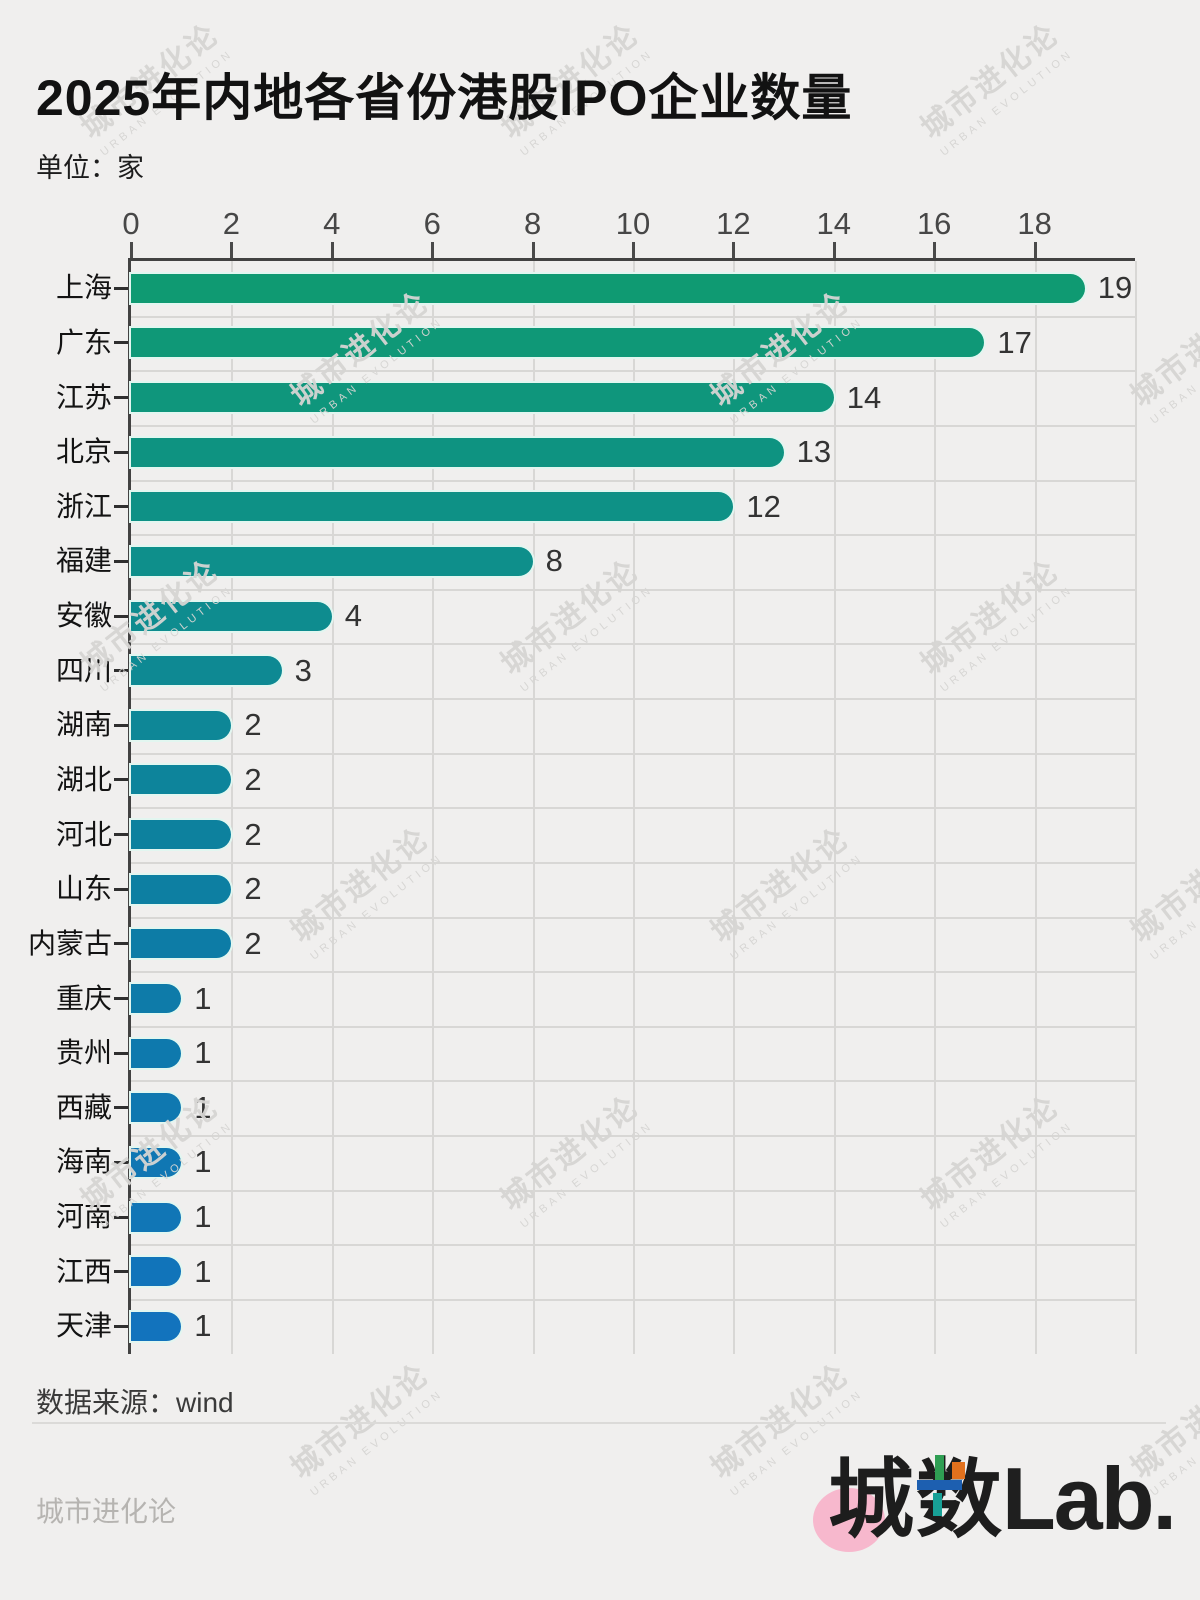 This screenshot has height=1600, width=1200. I want to click on logo-char-cheng: 城, so click(871, 1500).